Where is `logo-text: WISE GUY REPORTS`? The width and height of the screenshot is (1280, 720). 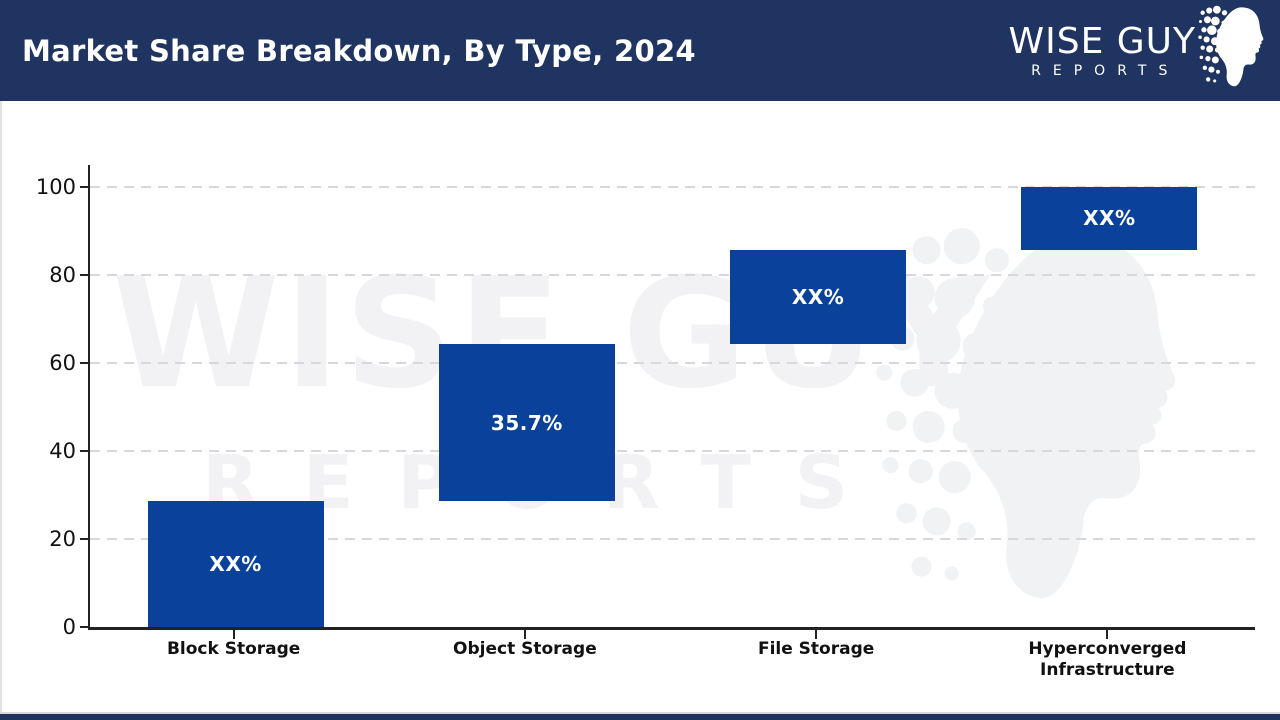 logo-text: WISE GUY REPORTS is located at coordinates (1102, 49).